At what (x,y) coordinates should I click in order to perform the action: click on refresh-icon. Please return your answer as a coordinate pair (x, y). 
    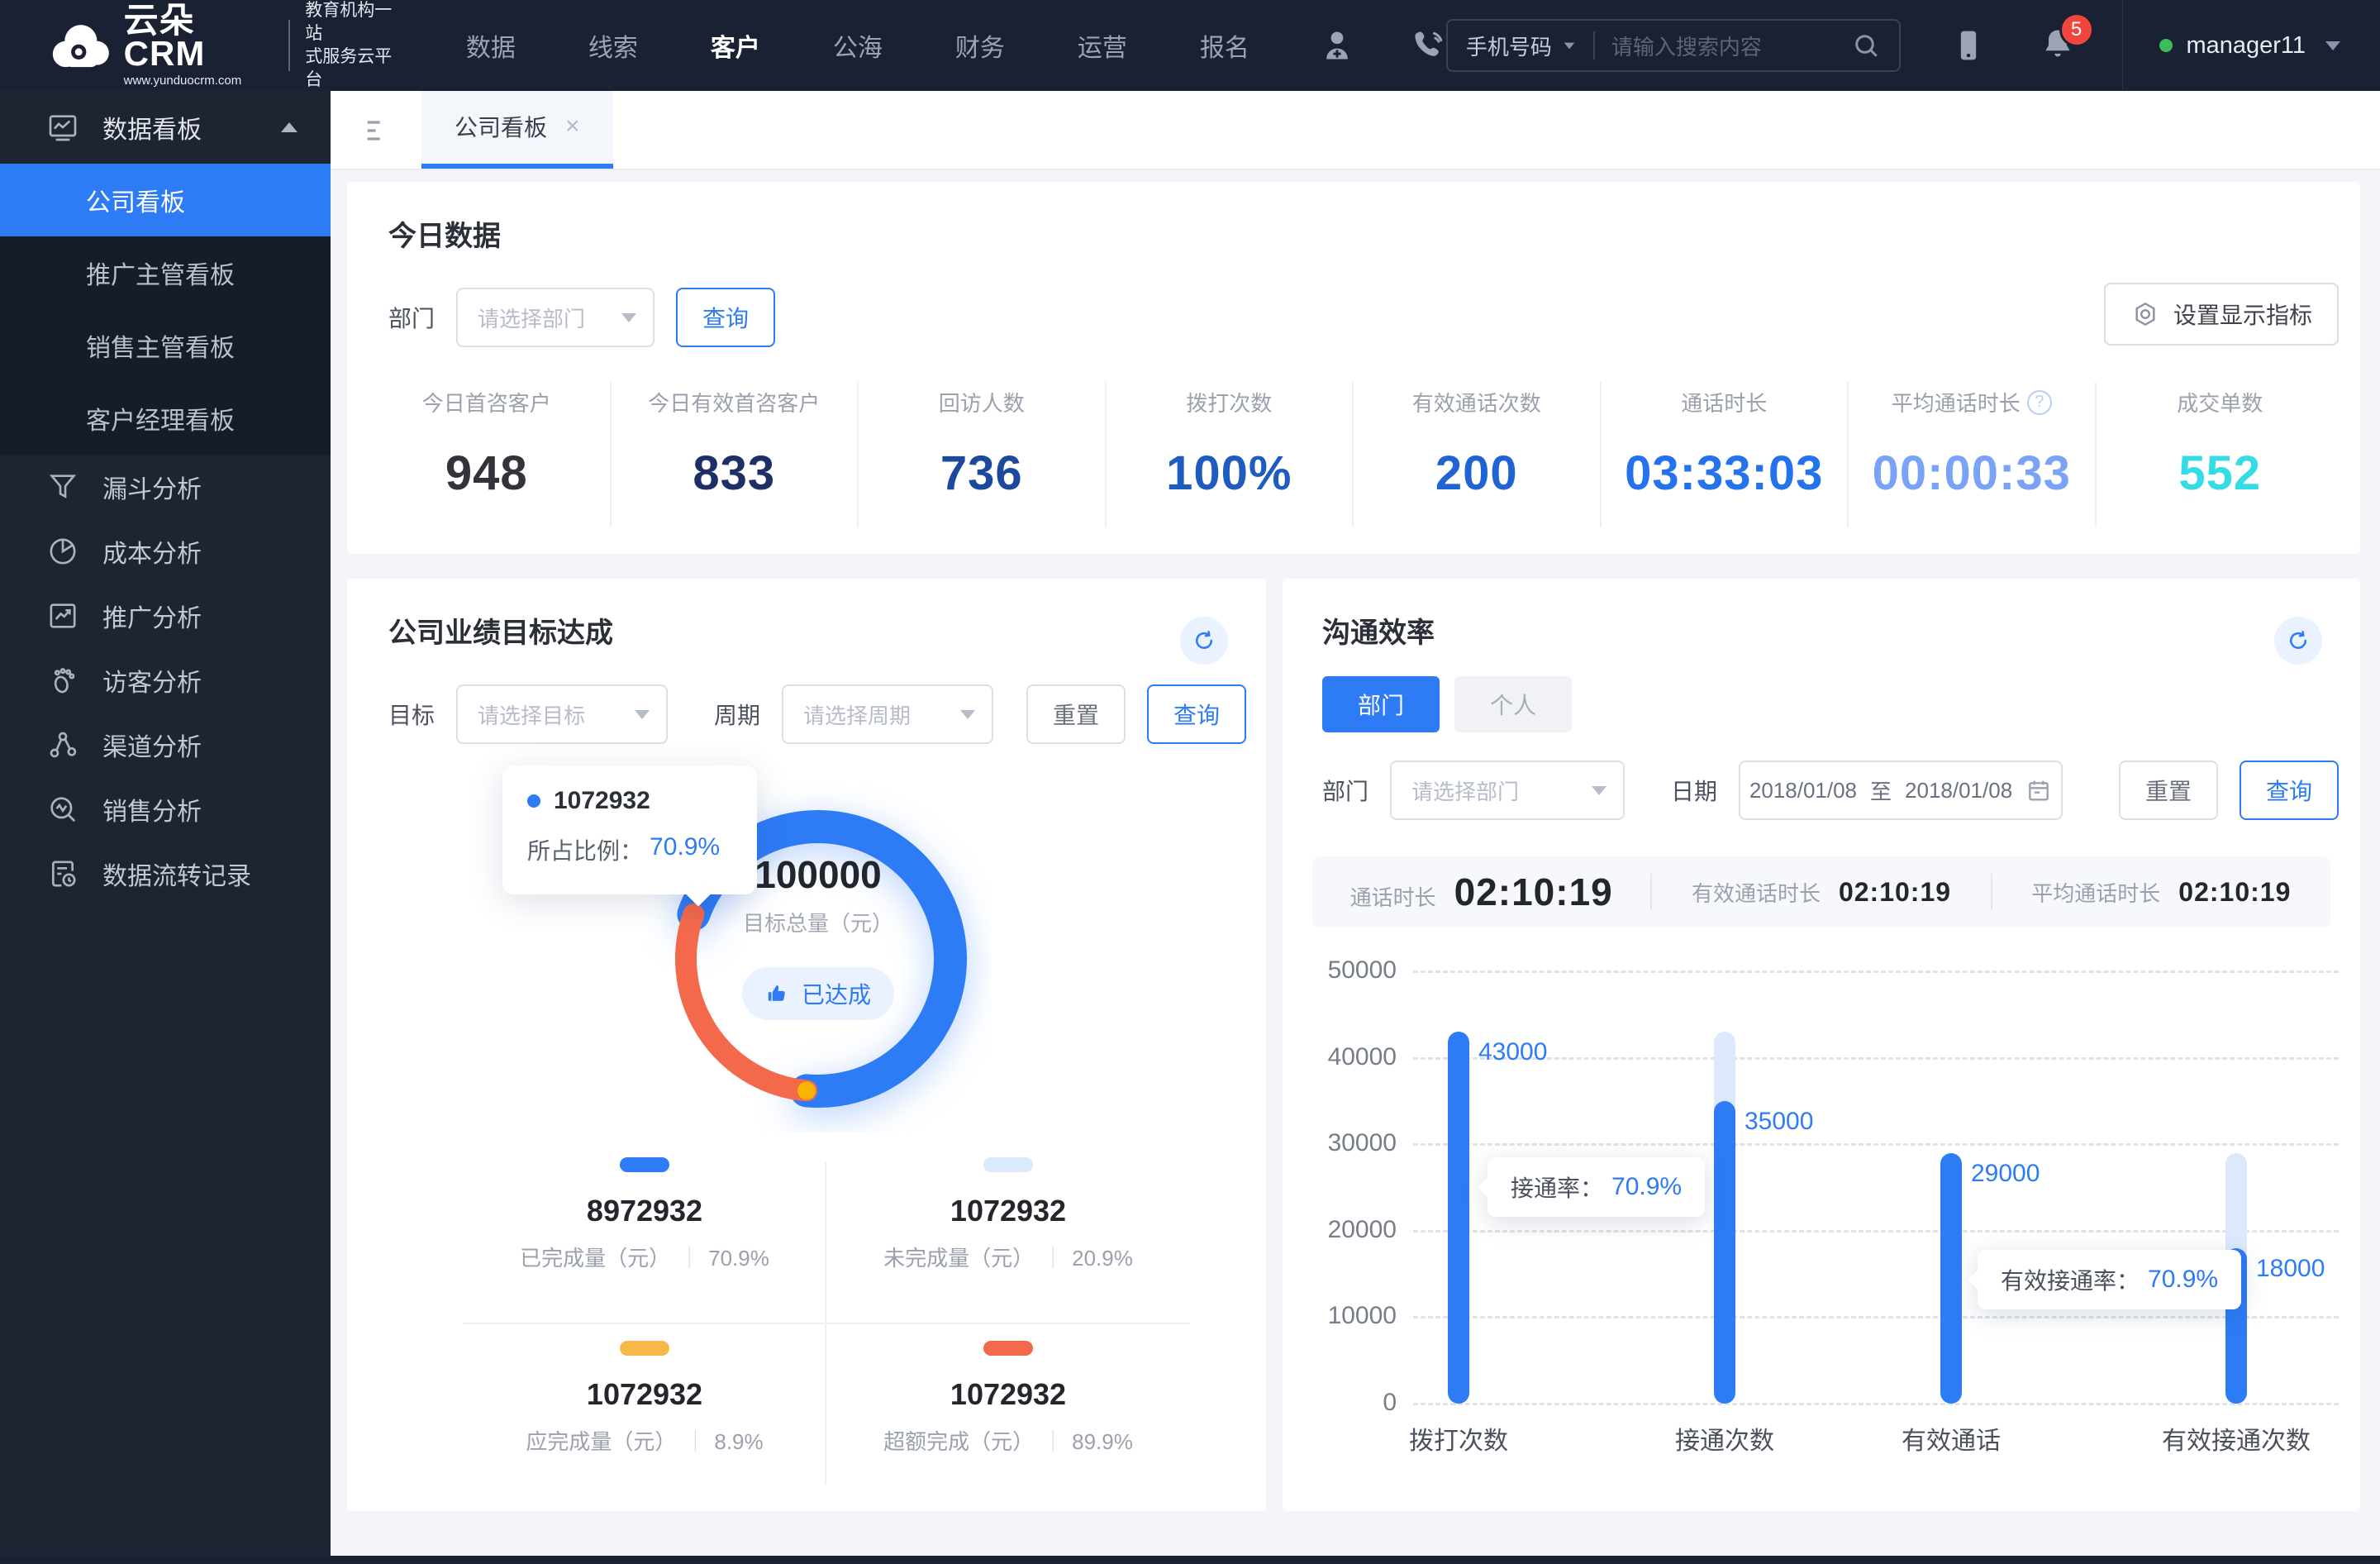
    Looking at the image, I should click on (1204, 640).